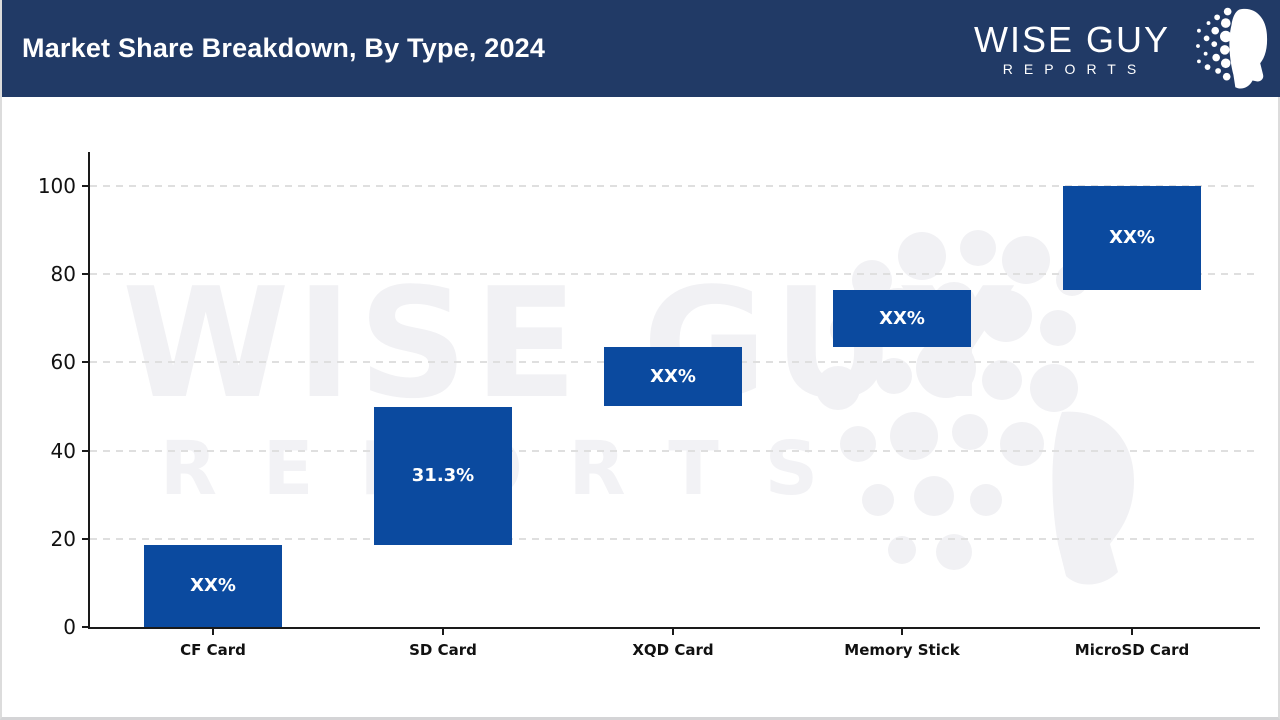 The width and height of the screenshot is (1280, 720). Describe the element at coordinates (1220, 49) in the screenshot. I see `dotted-head-profile-icon` at that location.